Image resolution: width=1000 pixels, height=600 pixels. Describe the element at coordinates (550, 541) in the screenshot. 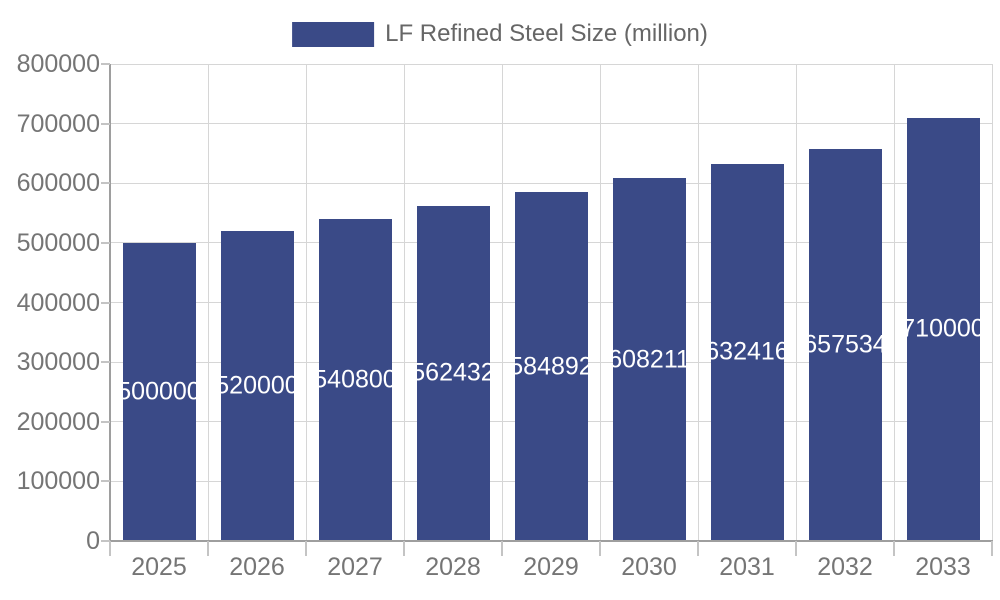

I see `x-axis-line` at that location.